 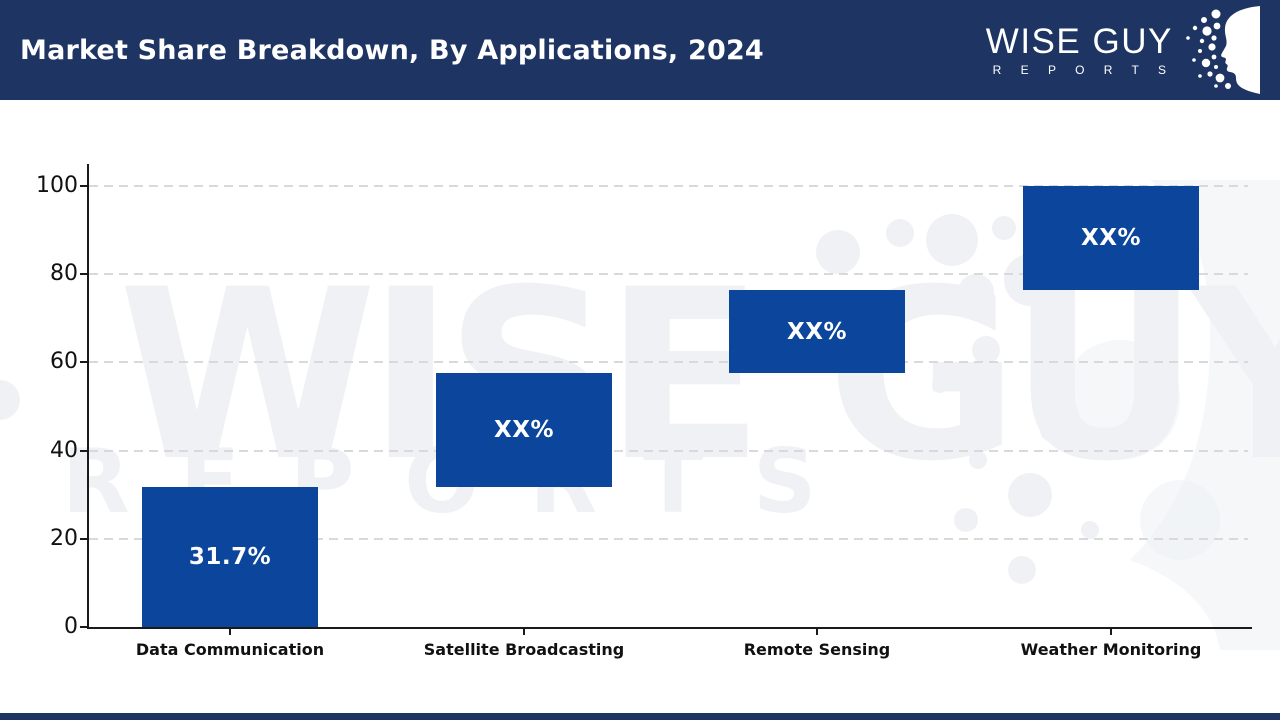 What do you see at coordinates (64, 274) in the screenshot?
I see `y-tick-label-80: 80` at bounding box center [64, 274].